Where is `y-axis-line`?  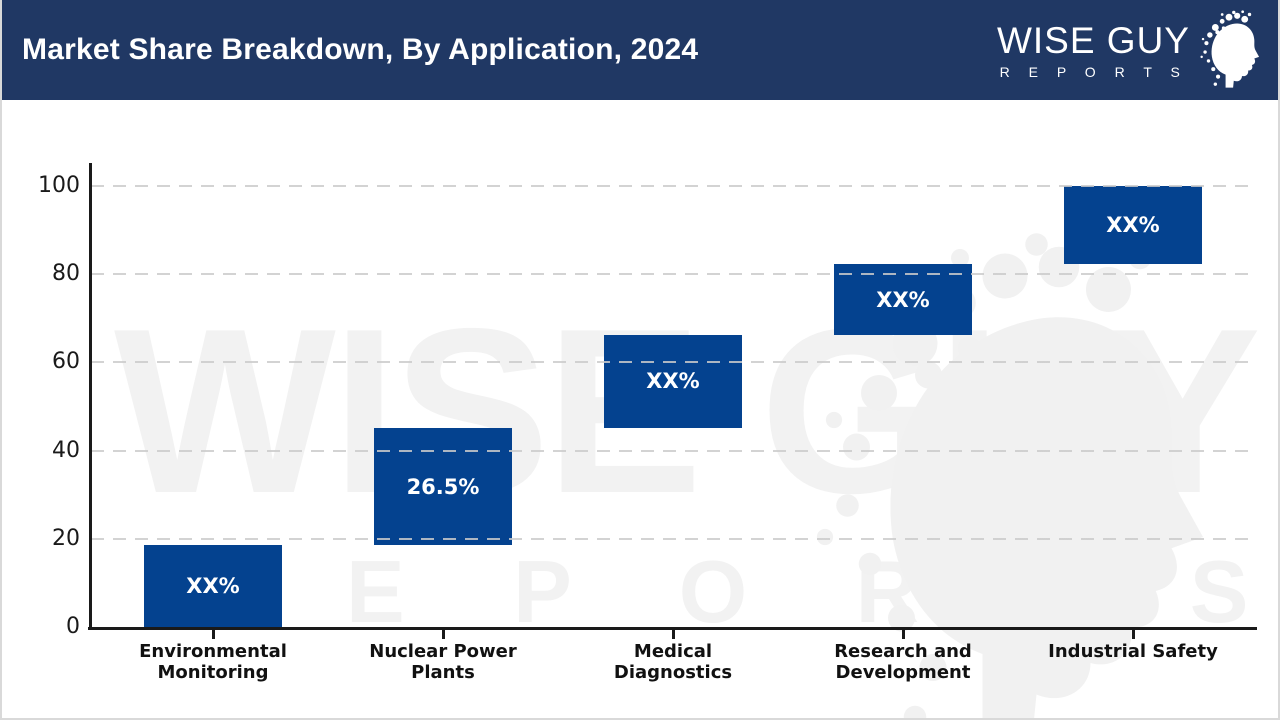 y-axis-line is located at coordinates (90, 396).